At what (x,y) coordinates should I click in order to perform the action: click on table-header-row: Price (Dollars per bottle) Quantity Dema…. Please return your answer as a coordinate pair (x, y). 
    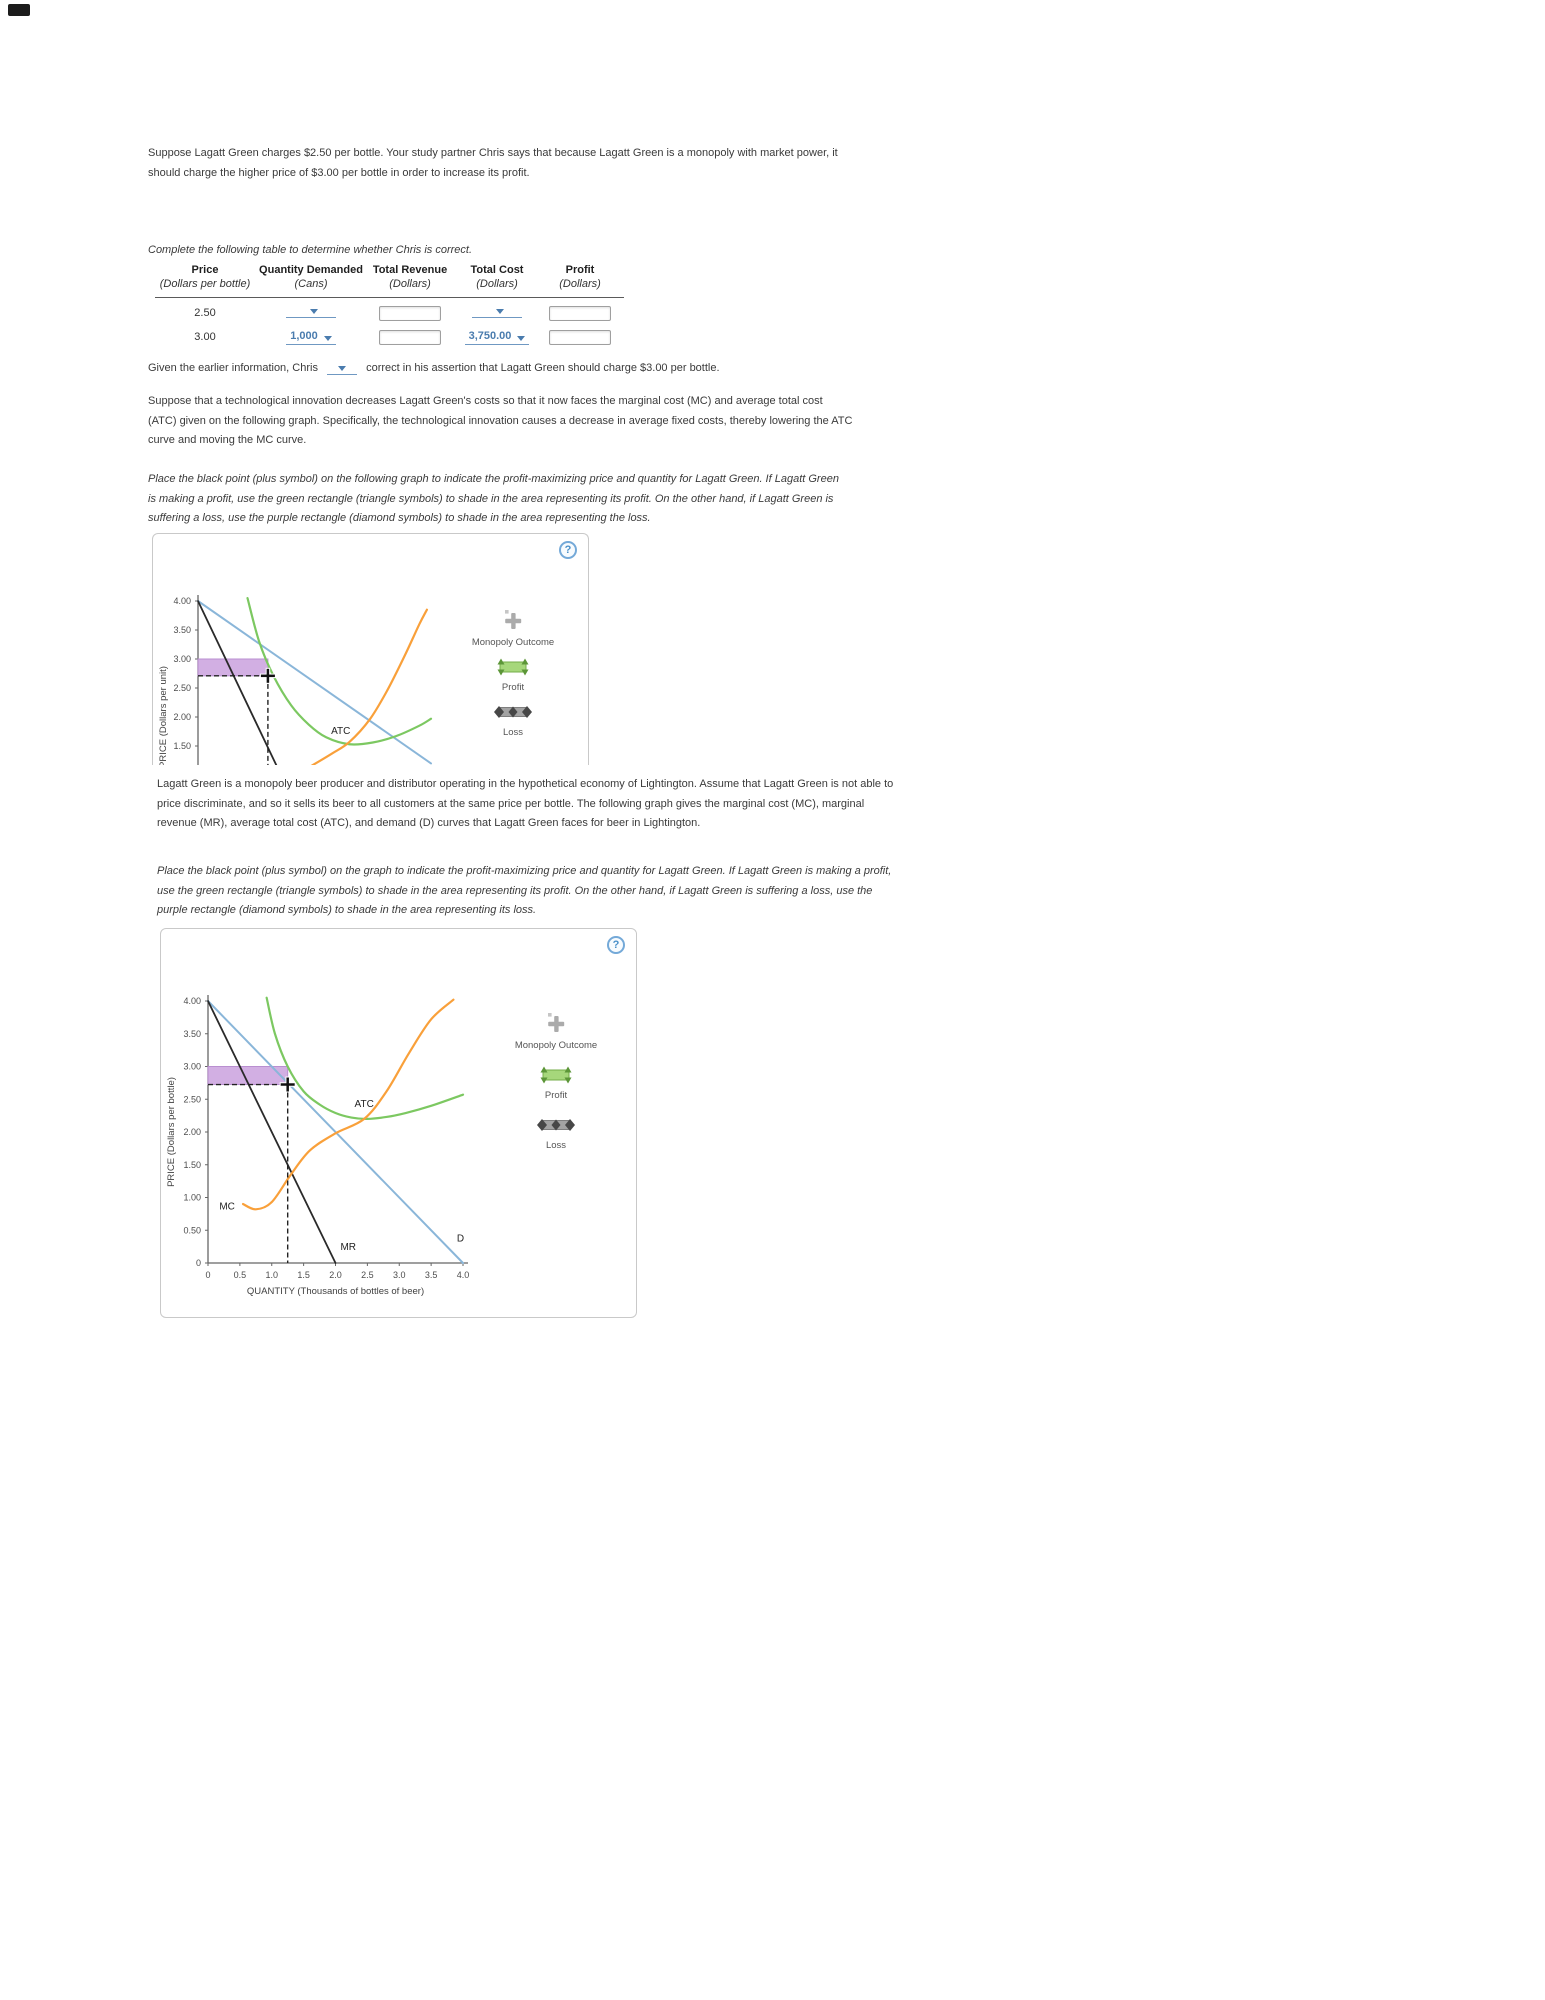
    Looking at the image, I should click on (389, 280).